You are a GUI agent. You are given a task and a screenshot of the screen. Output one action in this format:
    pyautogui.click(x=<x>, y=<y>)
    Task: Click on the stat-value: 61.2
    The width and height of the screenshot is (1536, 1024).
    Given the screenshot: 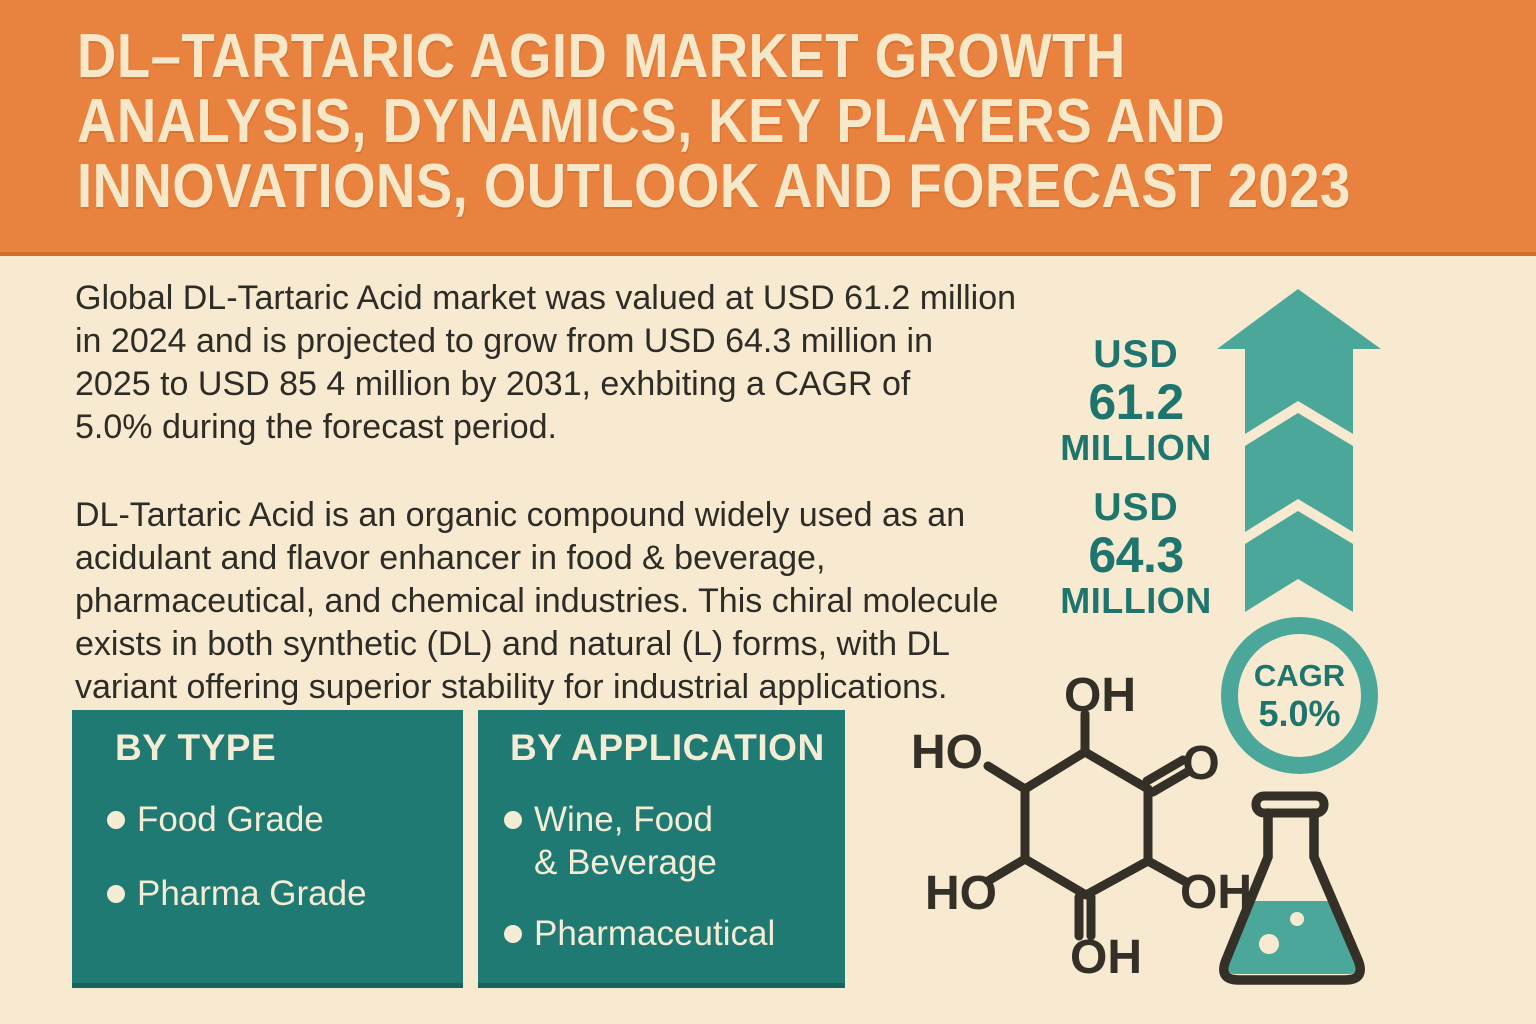 What is the action you would take?
    pyautogui.click(x=1136, y=402)
    